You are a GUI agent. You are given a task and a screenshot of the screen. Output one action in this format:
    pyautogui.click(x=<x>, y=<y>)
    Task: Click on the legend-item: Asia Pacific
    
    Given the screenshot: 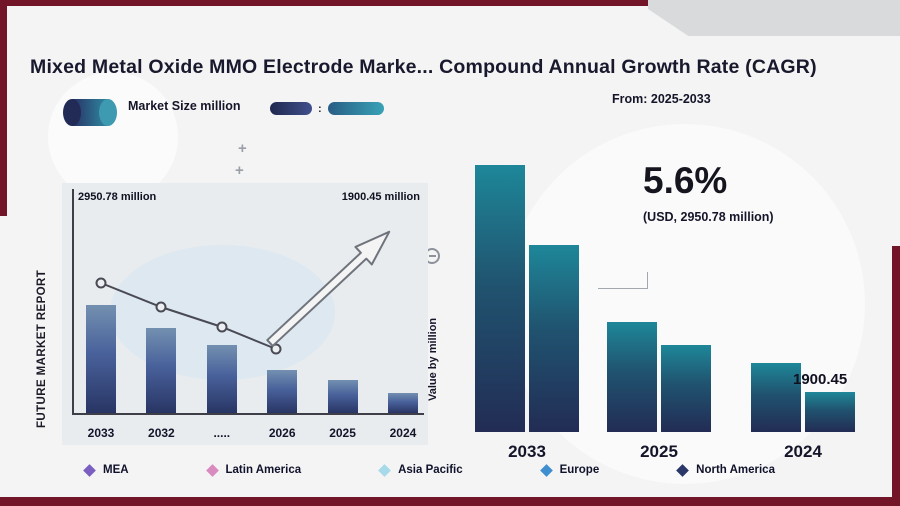 What is the action you would take?
    pyautogui.click(x=420, y=470)
    